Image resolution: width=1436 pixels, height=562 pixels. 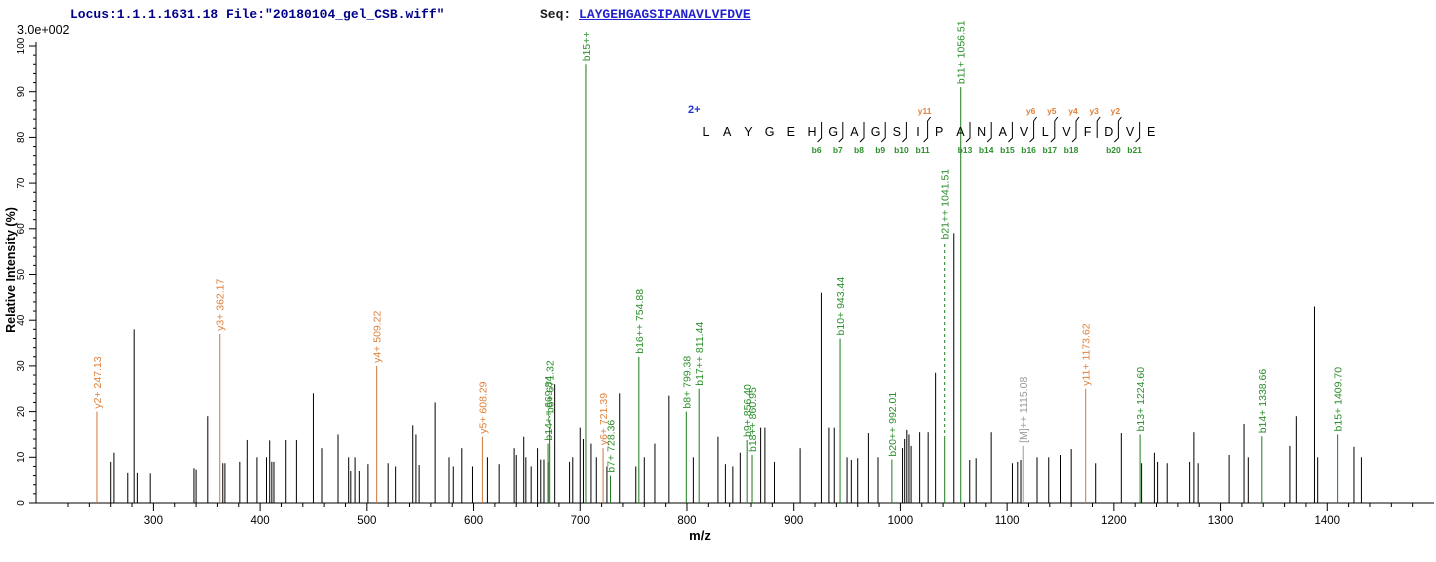 What do you see at coordinates (473, 521) in the screenshot?
I see `x-tick-label: 600` at bounding box center [473, 521].